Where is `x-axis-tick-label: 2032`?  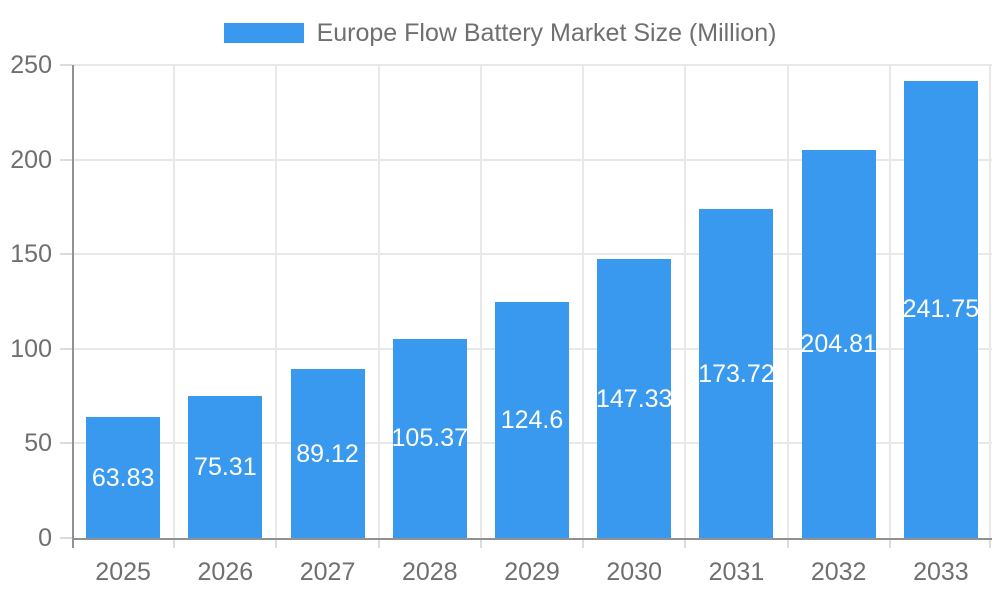
x-axis-tick-label: 2032 is located at coordinates (838, 572).